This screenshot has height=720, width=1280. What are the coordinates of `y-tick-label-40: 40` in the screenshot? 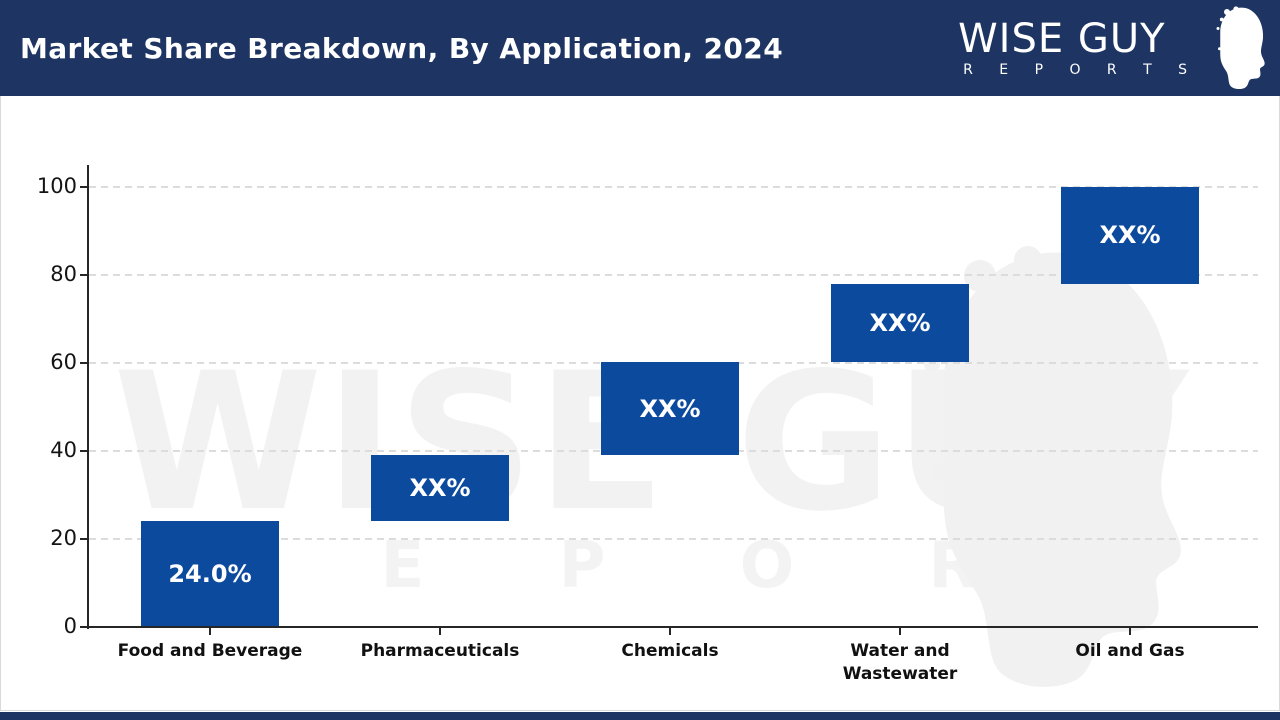 It's located at (63, 450).